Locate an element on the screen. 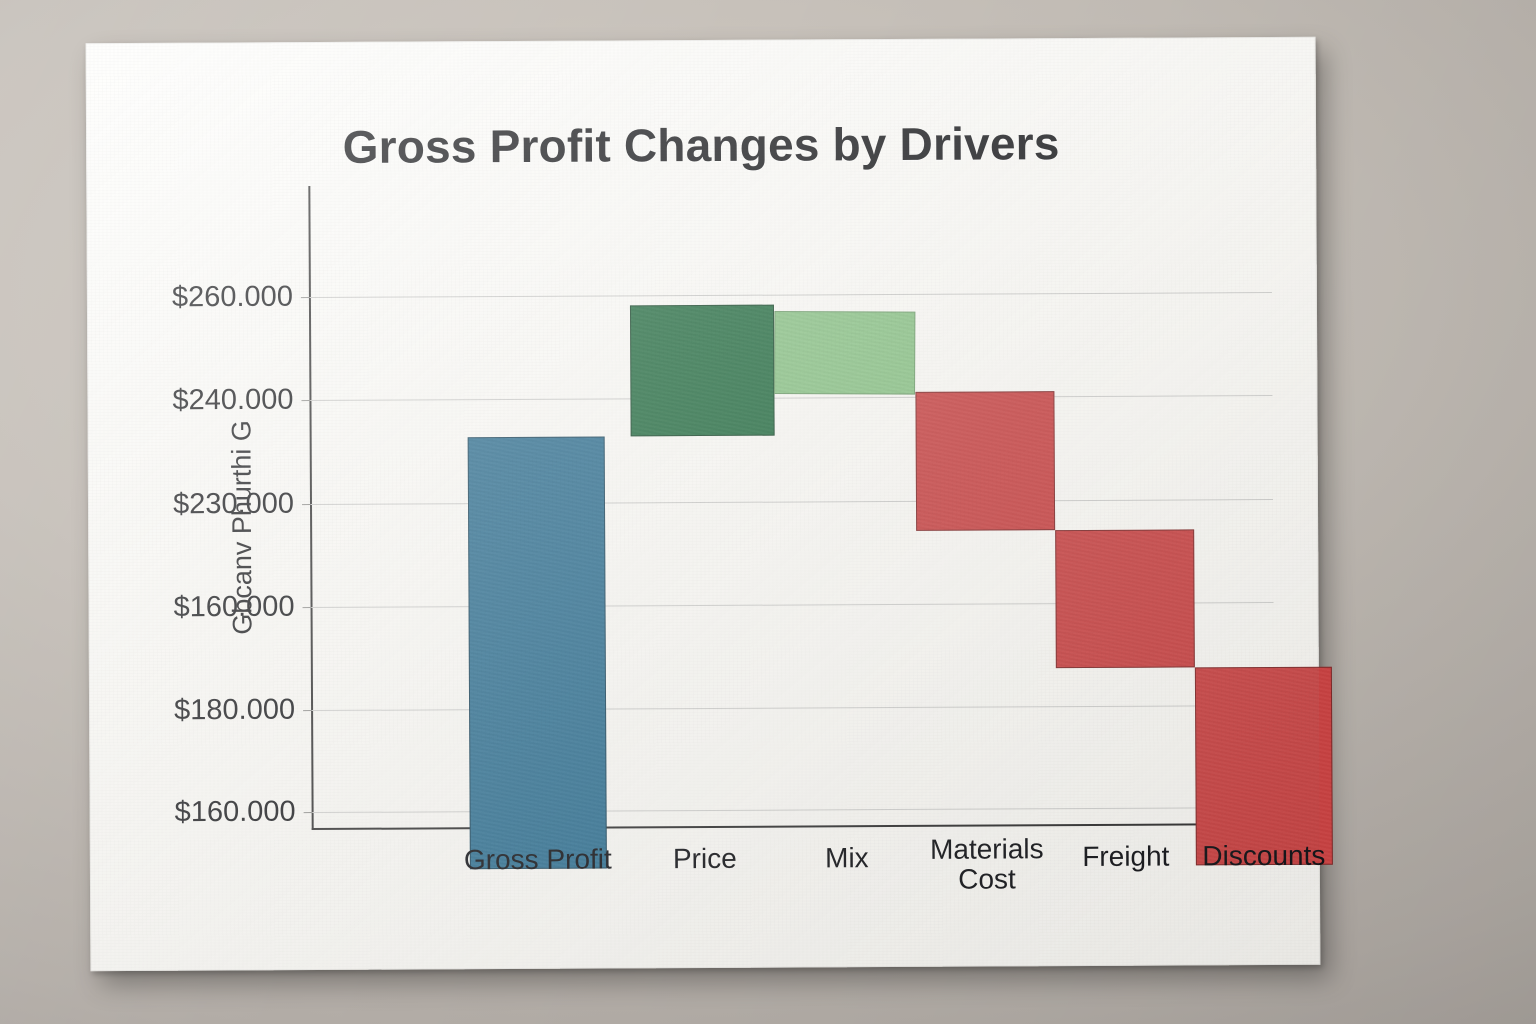 The height and width of the screenshot is (1024, 1536). x-category-label-price: Price is located at coordinates (704, 858).